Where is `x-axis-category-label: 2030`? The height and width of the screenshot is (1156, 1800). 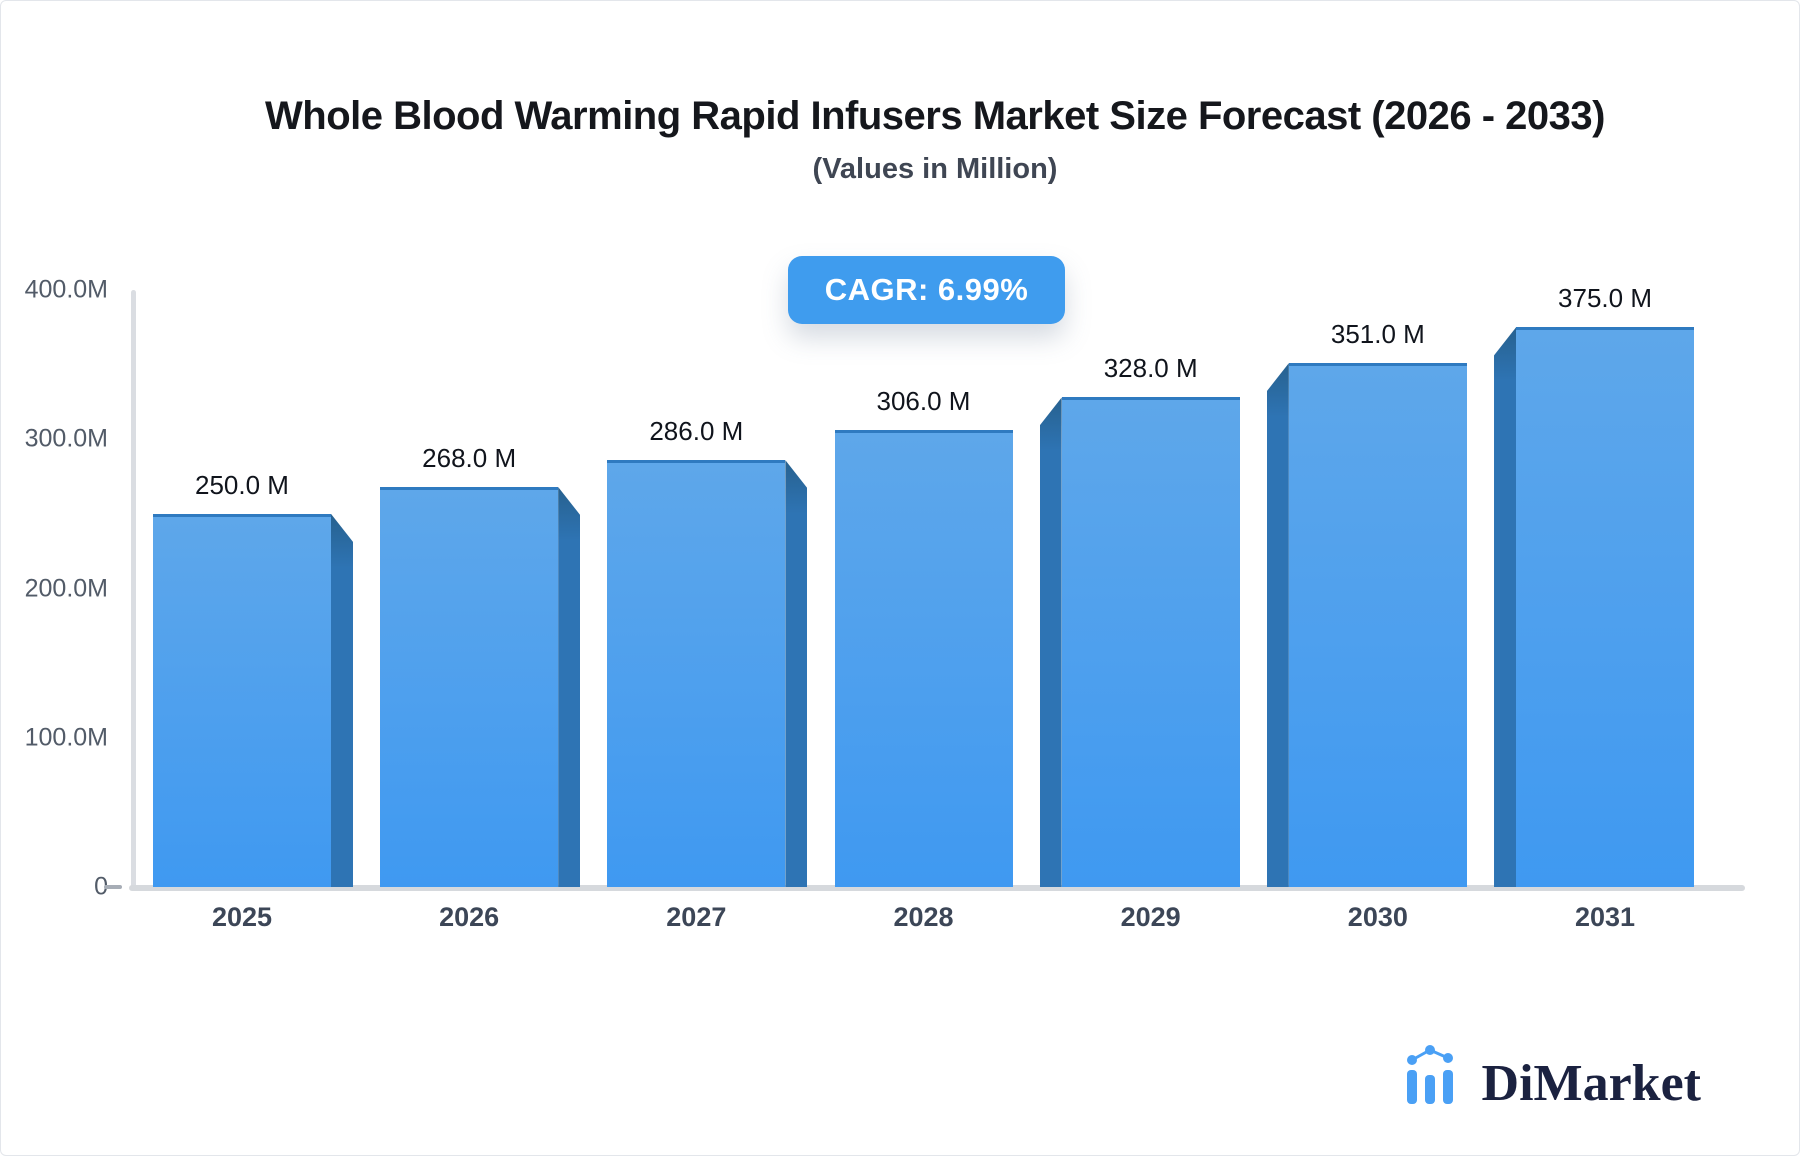 x-axis-category-label: 2030 is located at coordinates (1377, 917).